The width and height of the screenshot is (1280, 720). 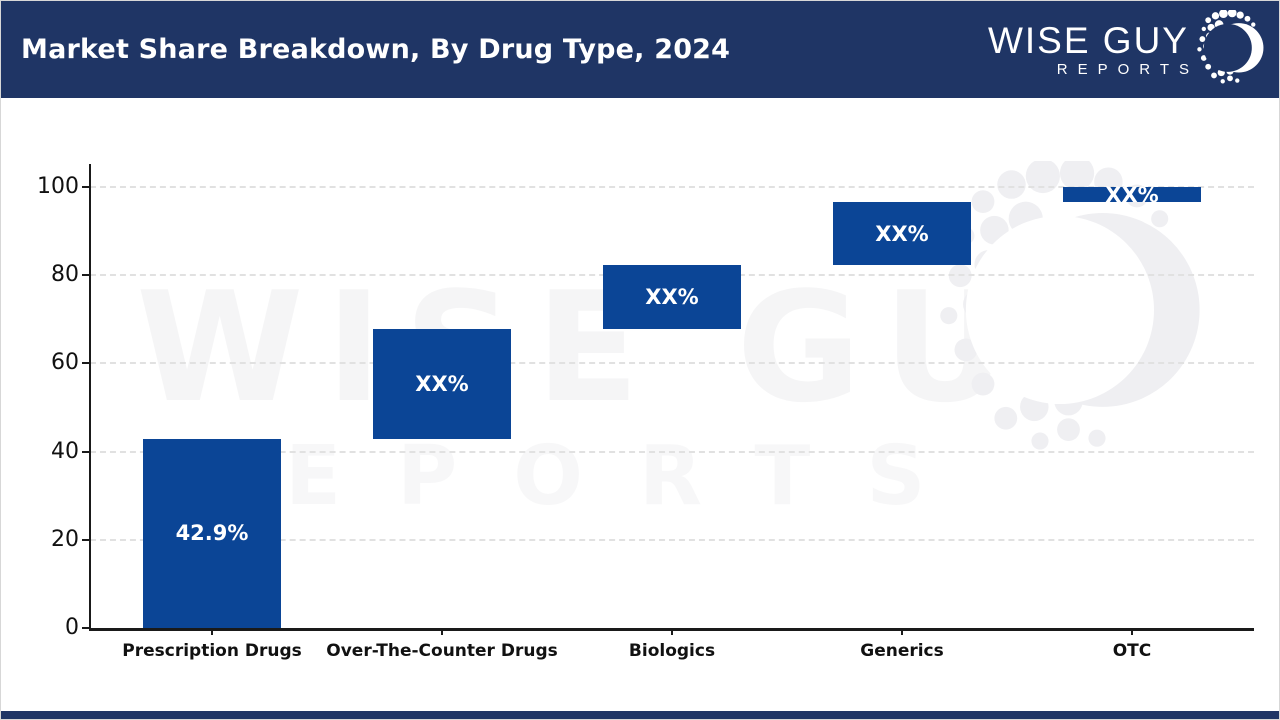 I want to click on x-axis-category-label: Over-The-Counter Drugs, so click(x=442, y=651).